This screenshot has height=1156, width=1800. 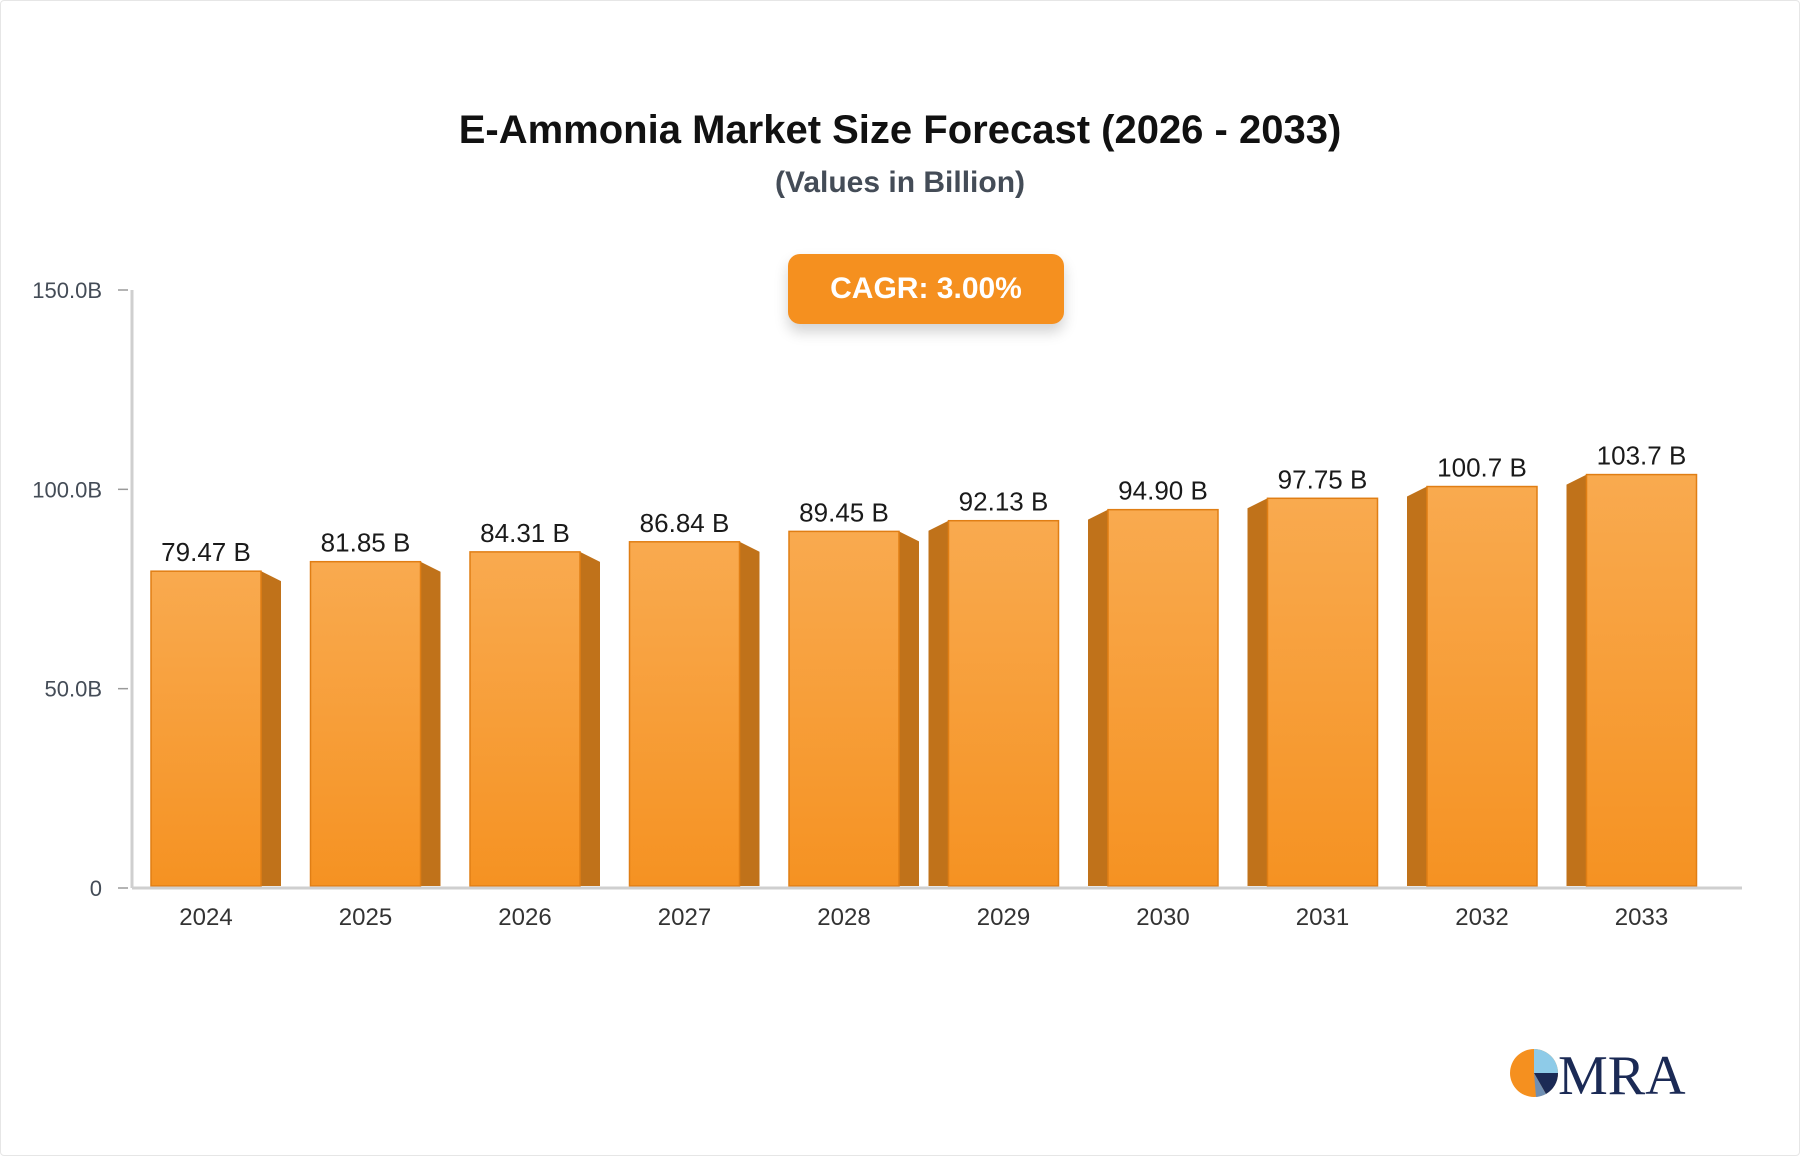 I want to click on bar-value-label: 89.45 B, so click(x=844, y=512).